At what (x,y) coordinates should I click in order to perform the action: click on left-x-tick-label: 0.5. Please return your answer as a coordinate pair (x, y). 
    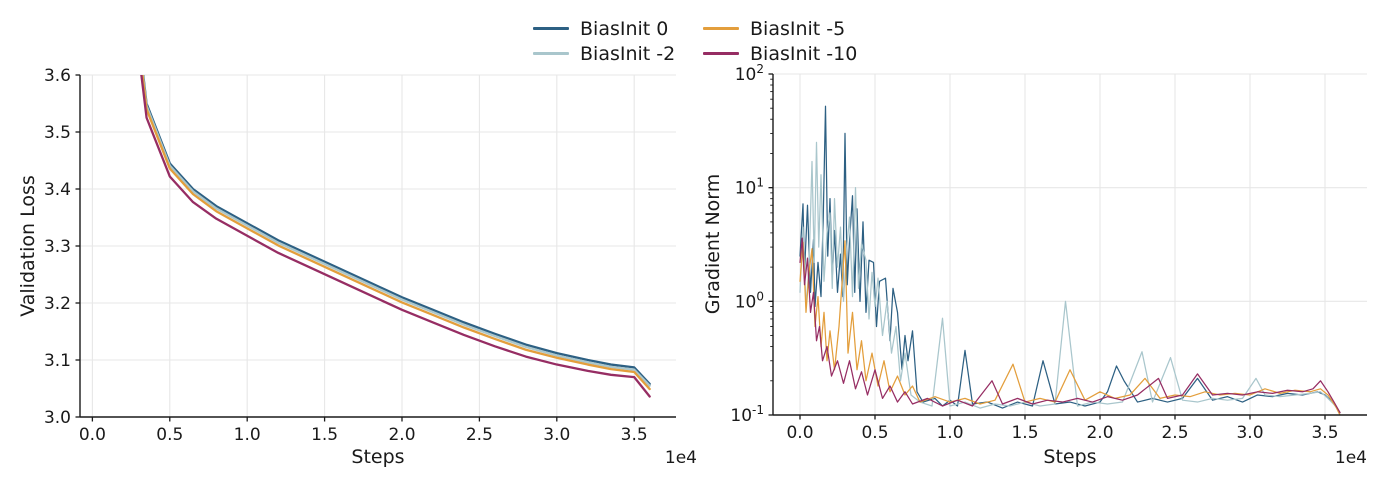
    Looking at the image, I should click on (169, 435).